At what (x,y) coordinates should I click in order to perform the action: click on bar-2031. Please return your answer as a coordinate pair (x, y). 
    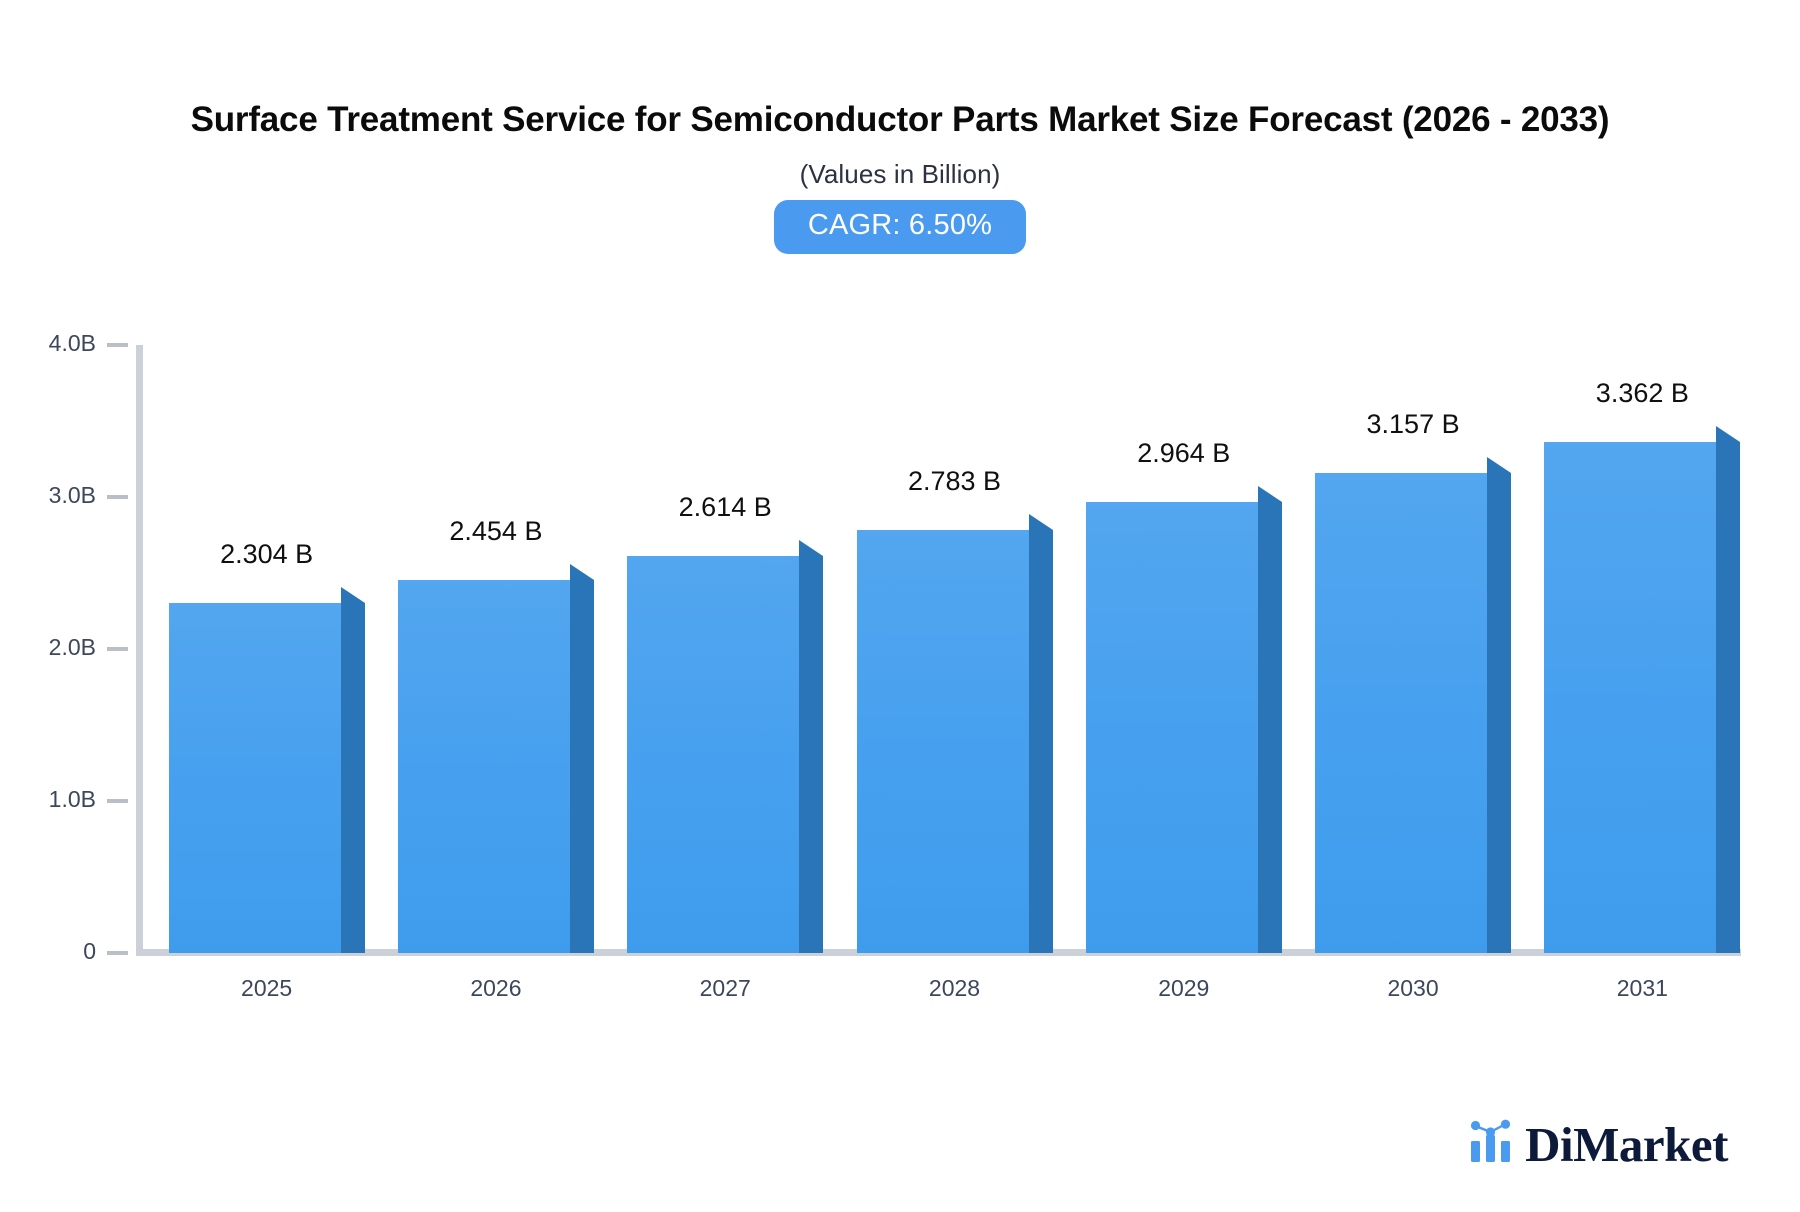
    Looking at the image, I should click on (1642, 689).